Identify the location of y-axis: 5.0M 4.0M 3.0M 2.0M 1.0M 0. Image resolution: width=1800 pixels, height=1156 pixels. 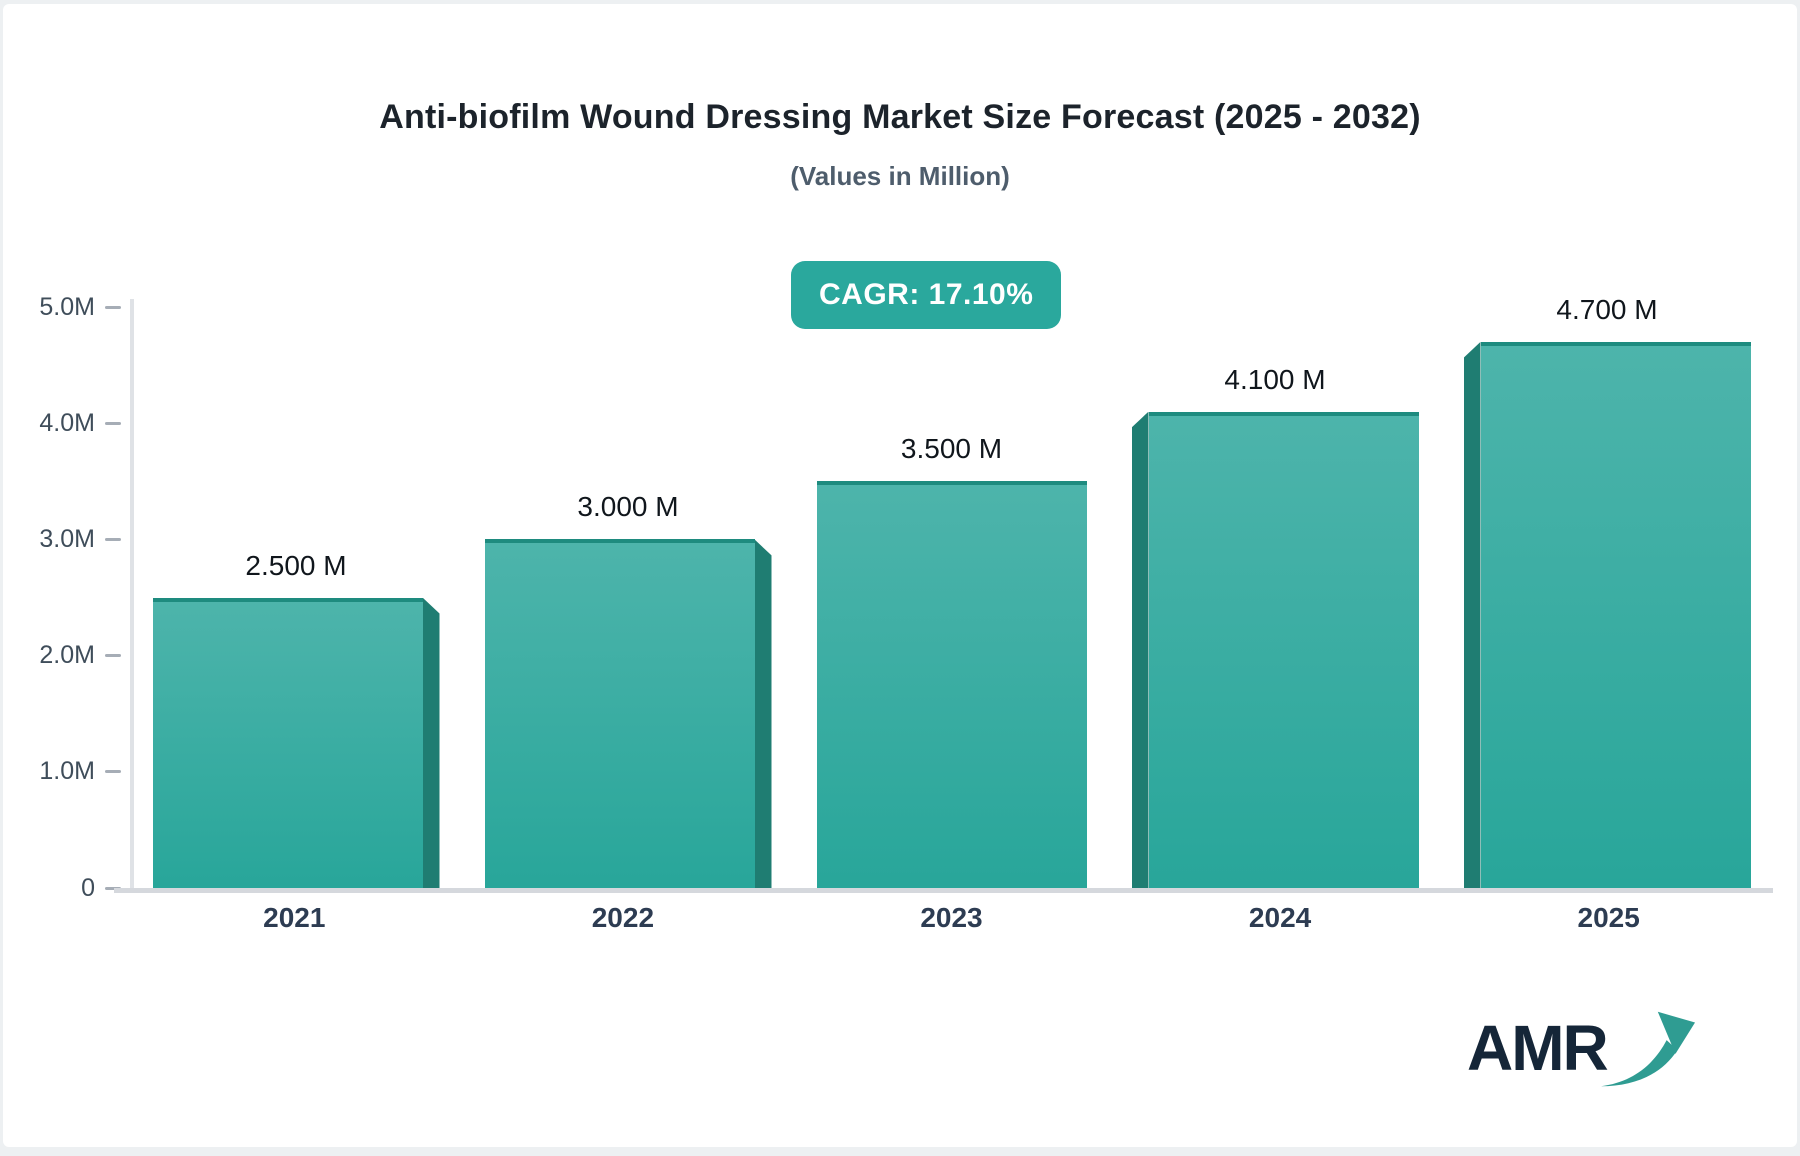
(66, 597).